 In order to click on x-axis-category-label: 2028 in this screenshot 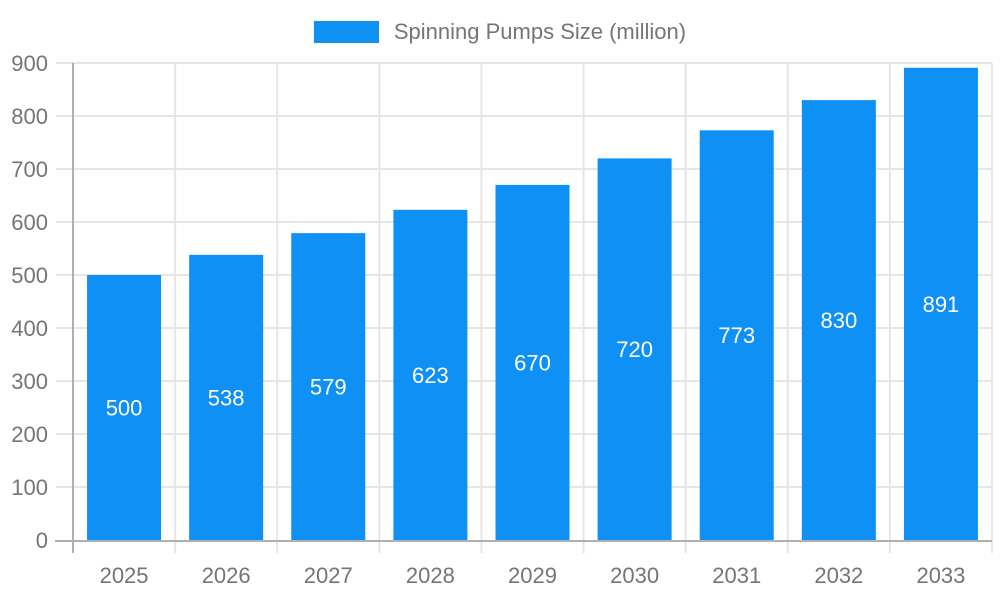, I will do `click(430, 575)`.